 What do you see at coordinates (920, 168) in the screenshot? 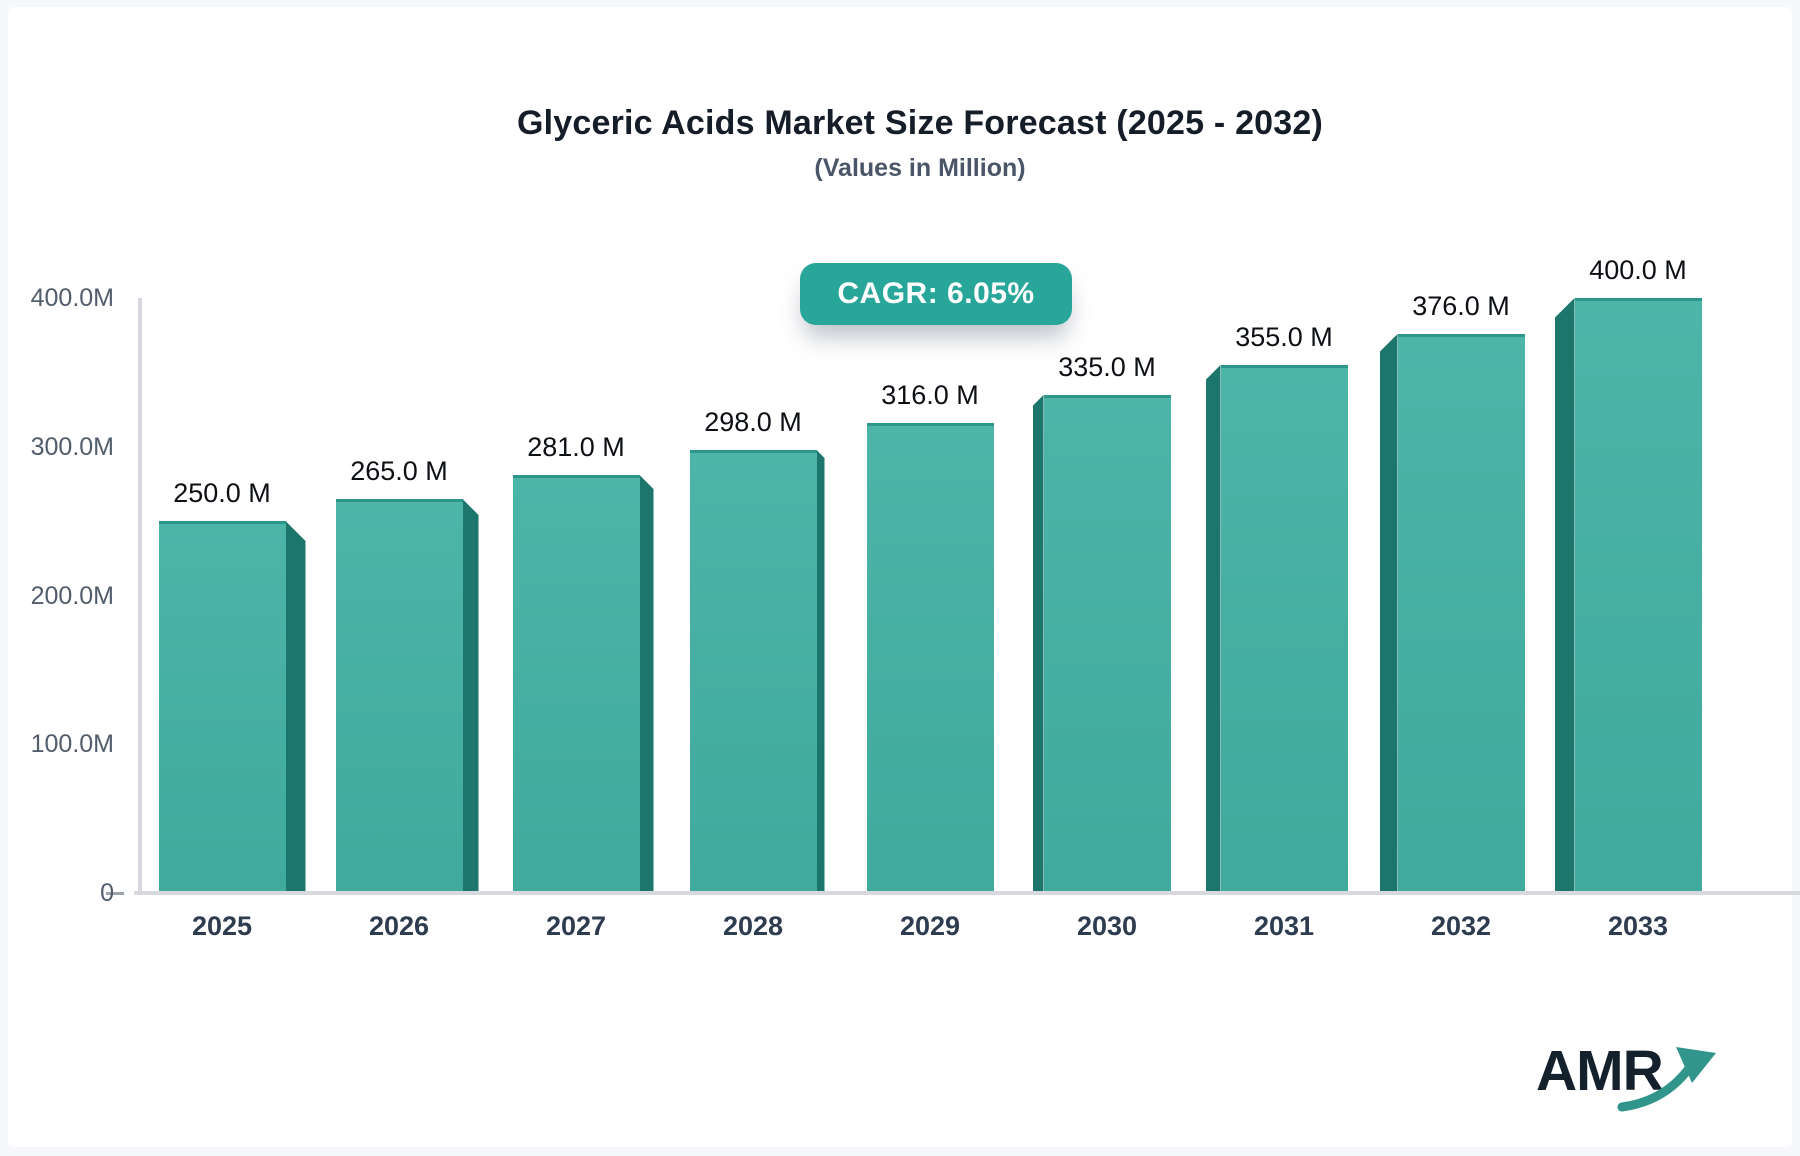
I see `chart-subtitle: (Values in Million)` at bounding box center [920, 168].